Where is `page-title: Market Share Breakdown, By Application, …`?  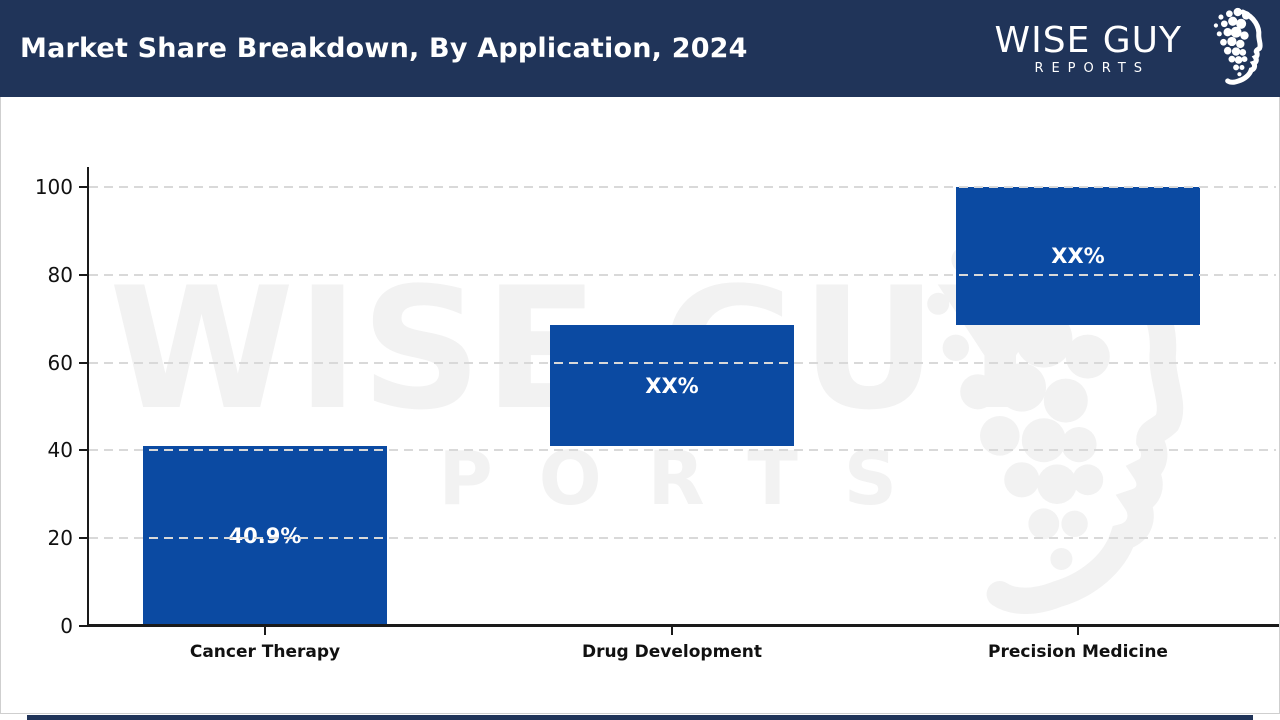 page-title: Market Share Breakdown, By Application, … is located at coordinates (384, 48).